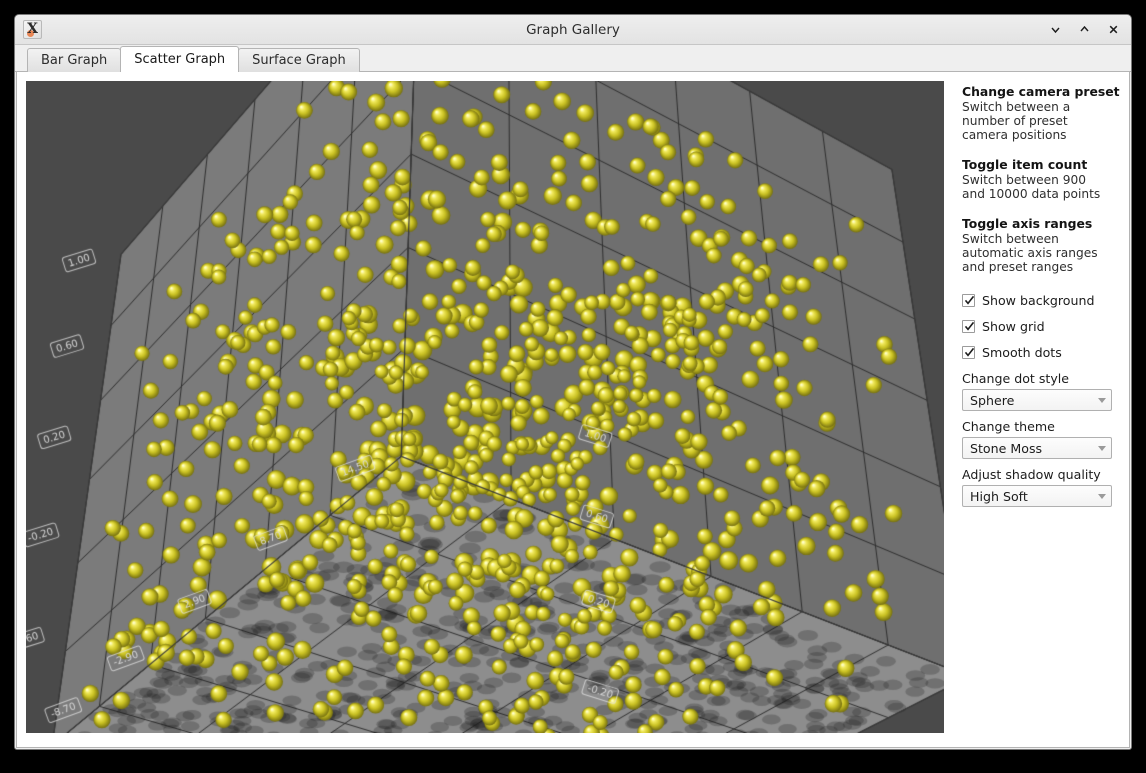 The image size is (1146, 773). Describe the element at coordinates (1113, 30) in the screenshot. I see `close-button` at that location.